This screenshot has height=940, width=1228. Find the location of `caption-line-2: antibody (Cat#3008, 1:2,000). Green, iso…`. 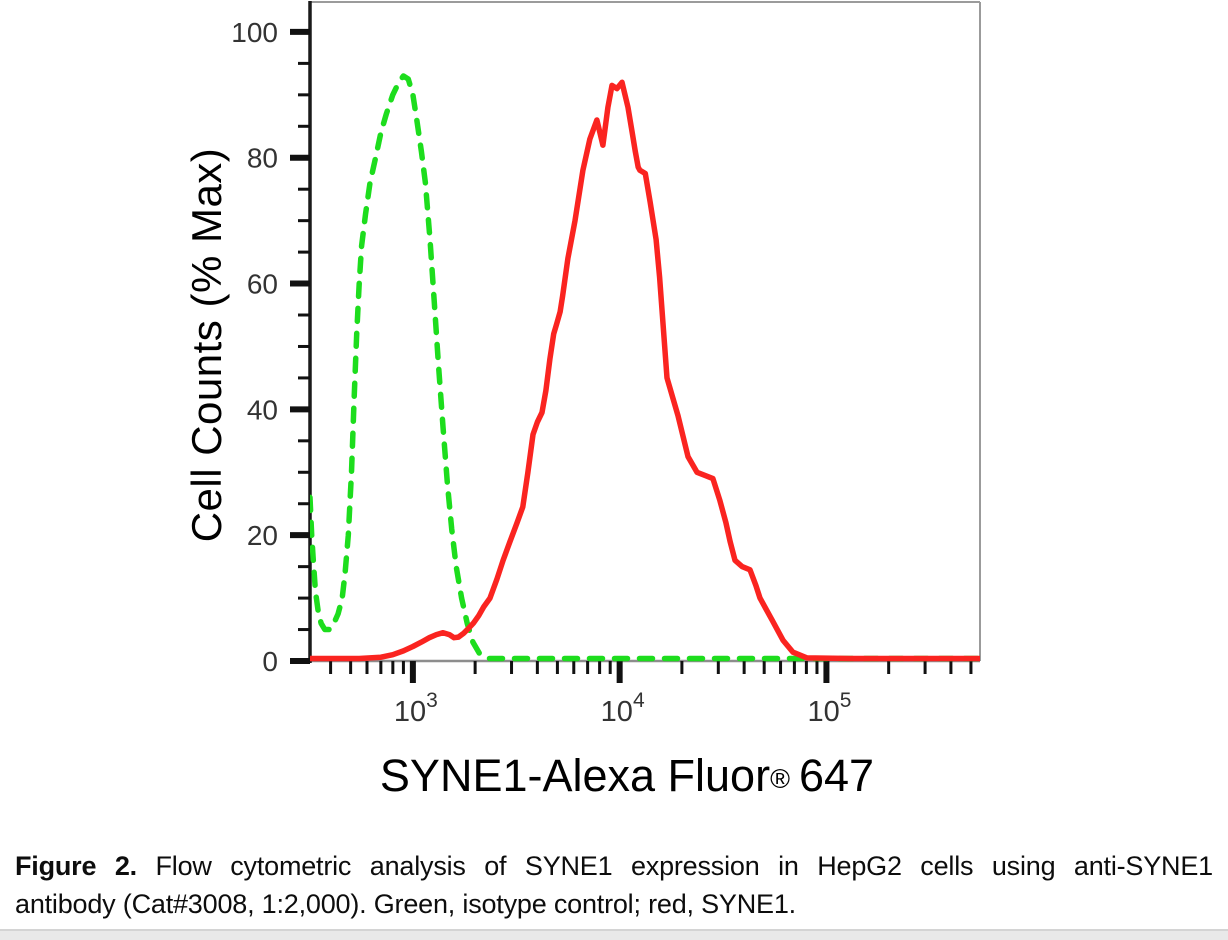

caption-line-2: antibody (Cat#3008, 1:2,000). Green, iso… is located at coordinates (405, 904).